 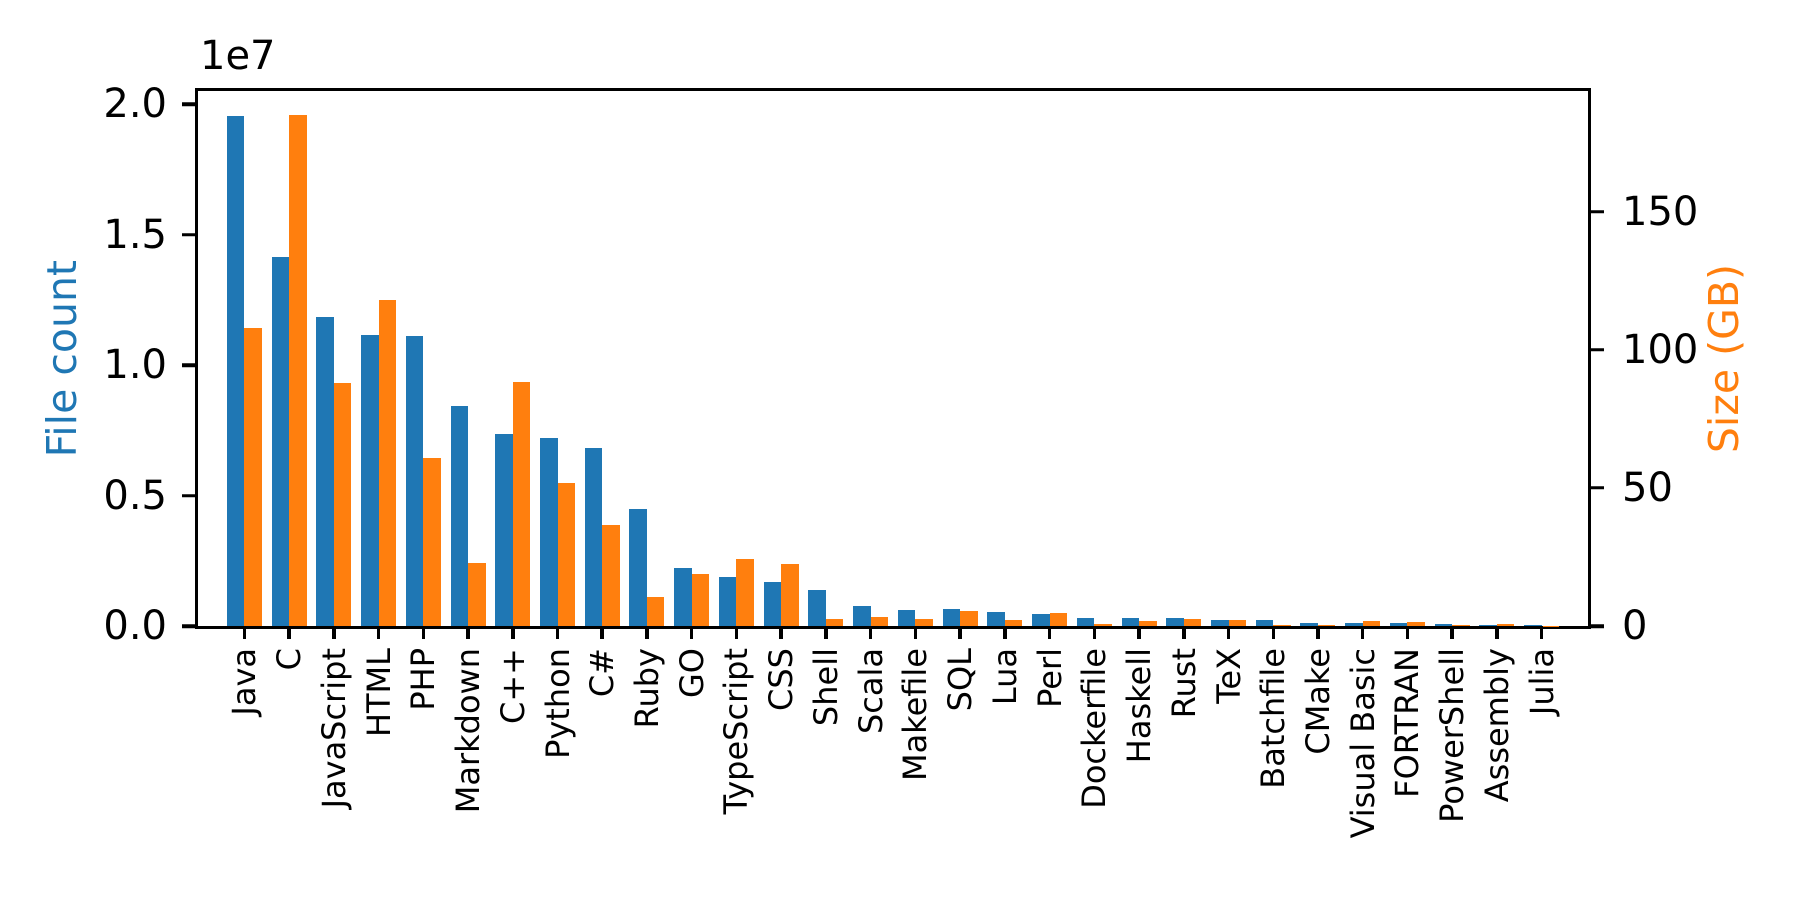 What do you see at coordinates (602, 673) in the screenshot?
I see `x-tick-label: C#` at bounding box center [602, 673].